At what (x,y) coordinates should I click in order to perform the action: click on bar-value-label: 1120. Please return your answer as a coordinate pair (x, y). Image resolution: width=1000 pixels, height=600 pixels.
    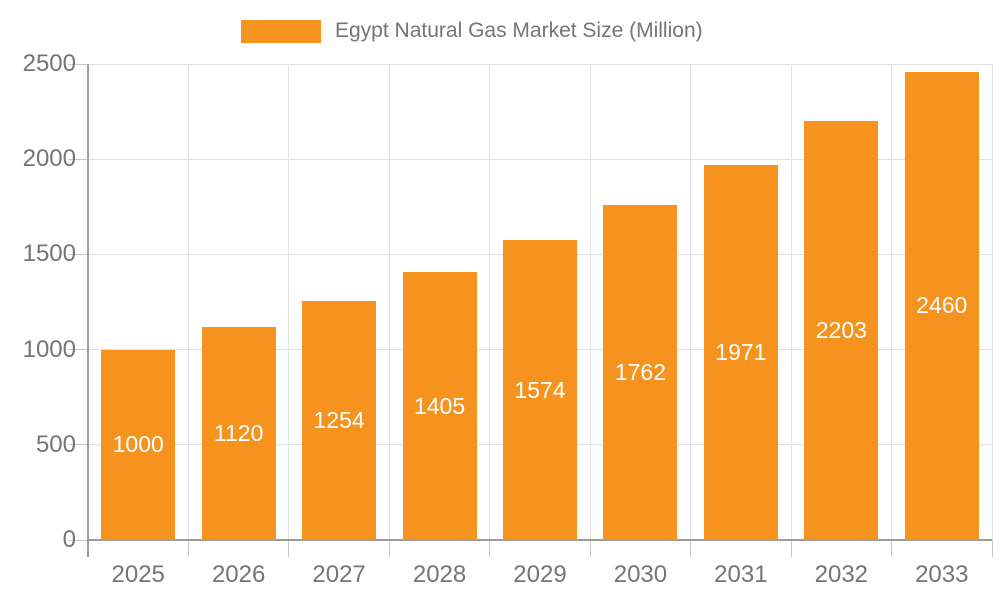
    Looking at the image, I should click on (238, 432).